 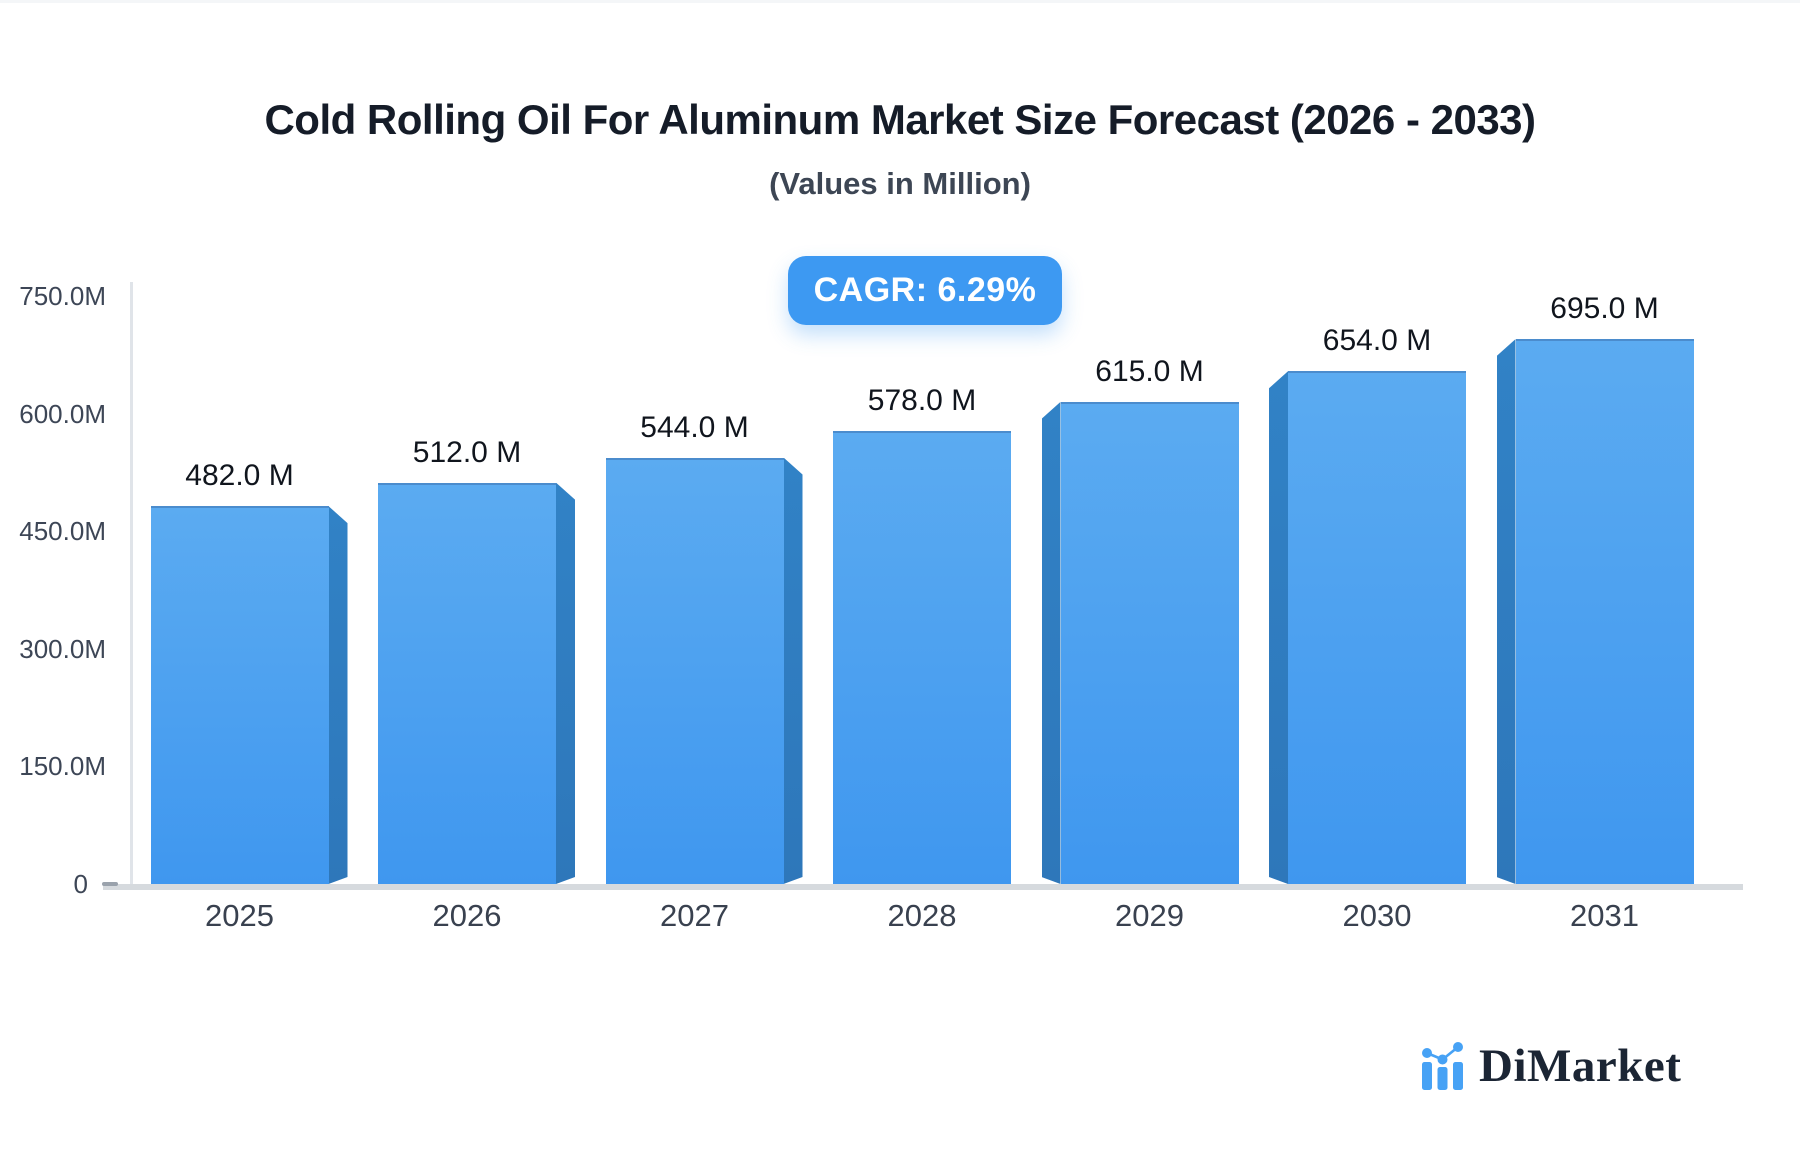 What do you see at coordinates (62, 296) in the screenshot?
I see `y-tick-label: 750.0M` at bounding box center [62, 296].